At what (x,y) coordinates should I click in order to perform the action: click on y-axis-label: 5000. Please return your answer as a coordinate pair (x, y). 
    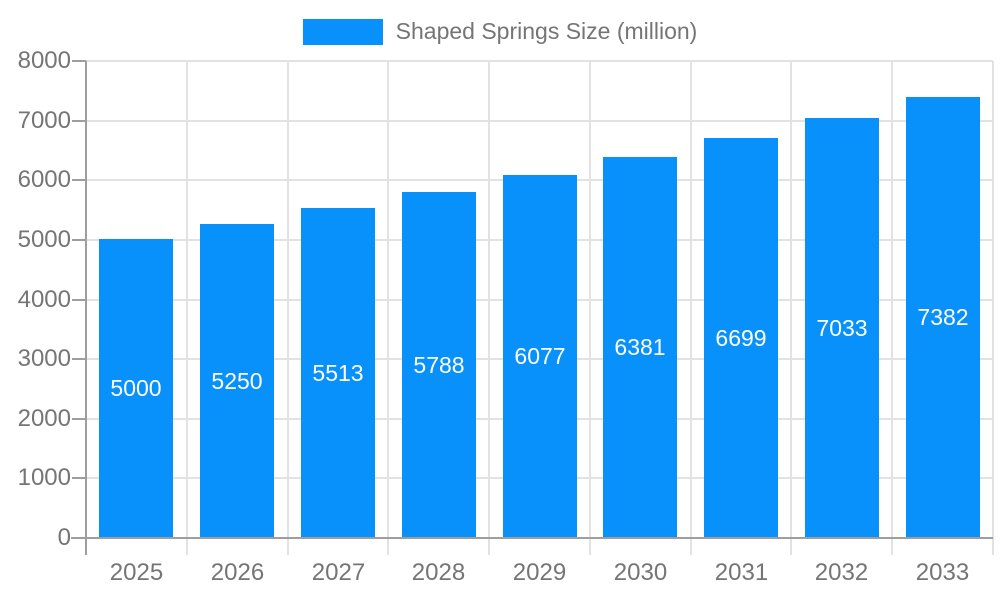
    Looking at the image, I should click on (44, 239).